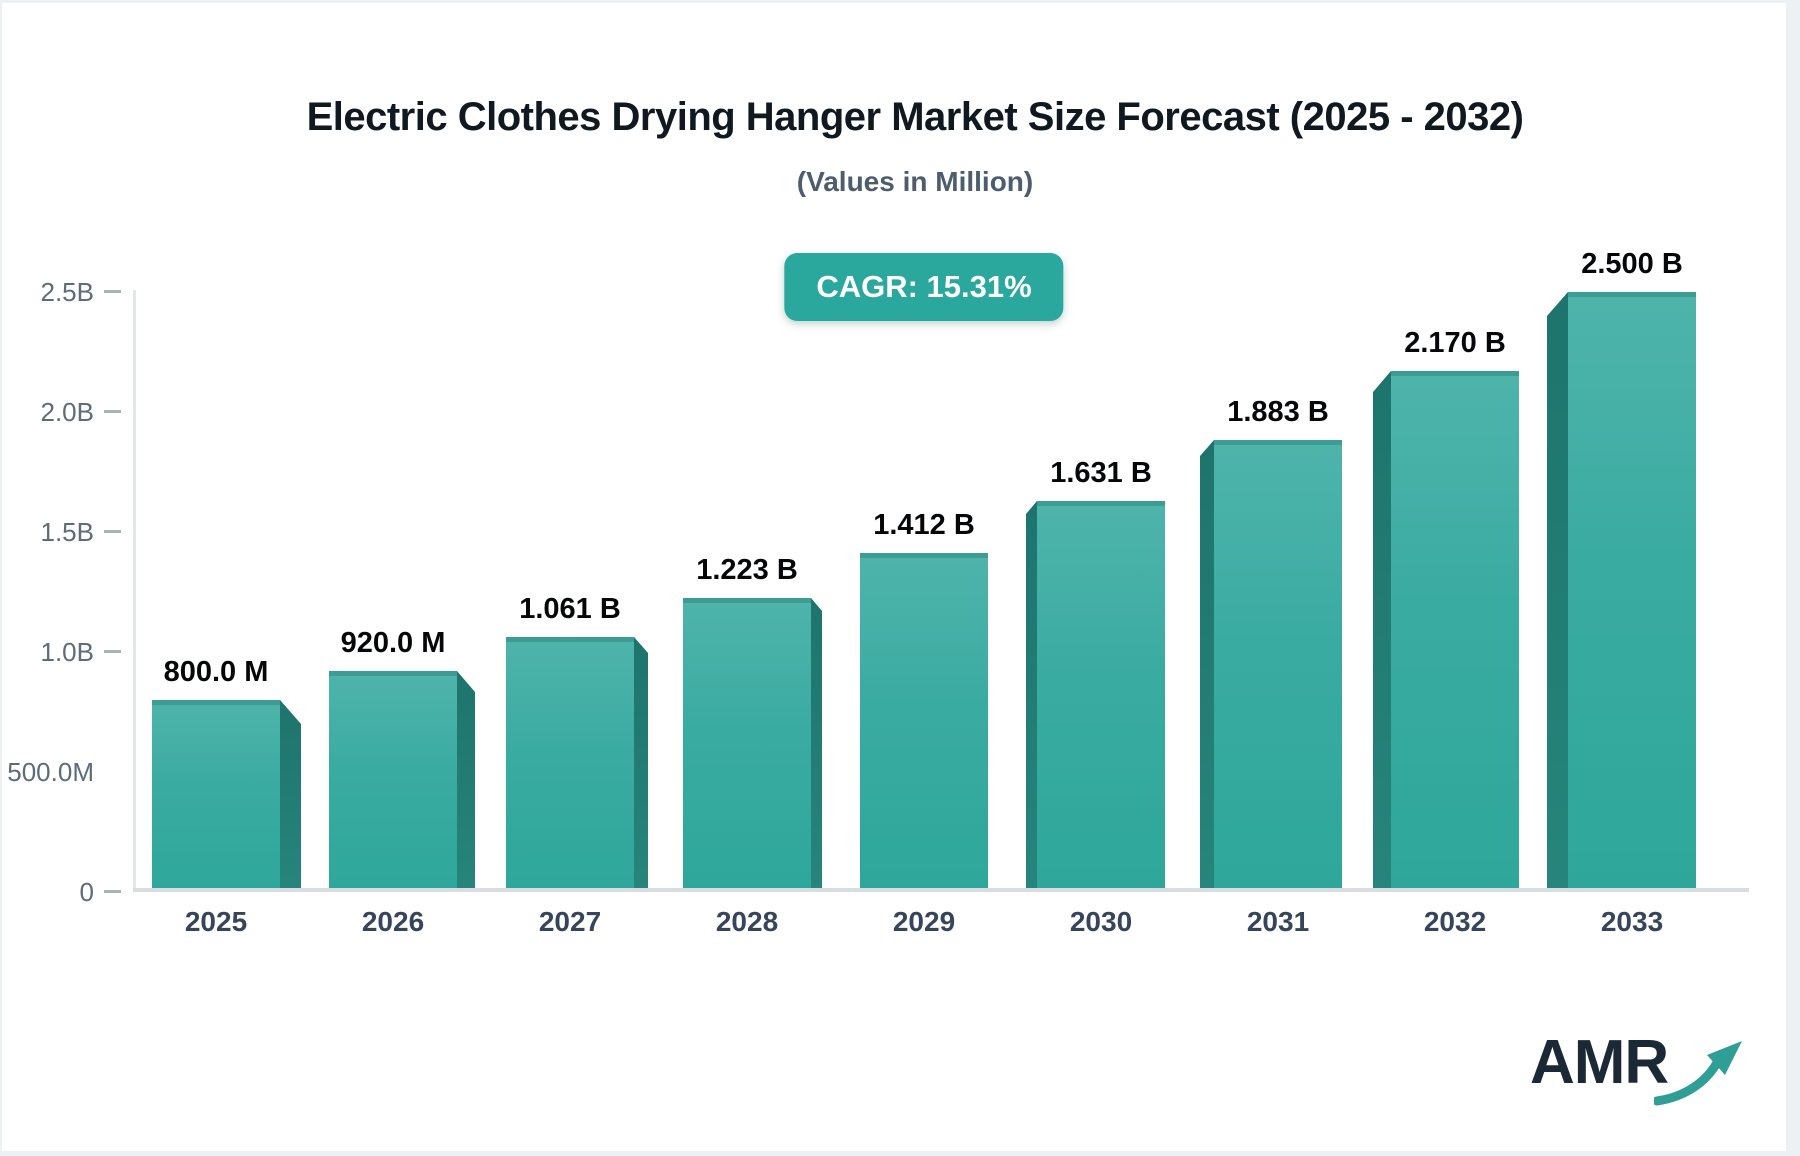 This screenshot has width=1800, height=1156. Describe the element at coordinates (1599, 1062) in the screenshot. I see `amr-logo-text: AMR` at that location.